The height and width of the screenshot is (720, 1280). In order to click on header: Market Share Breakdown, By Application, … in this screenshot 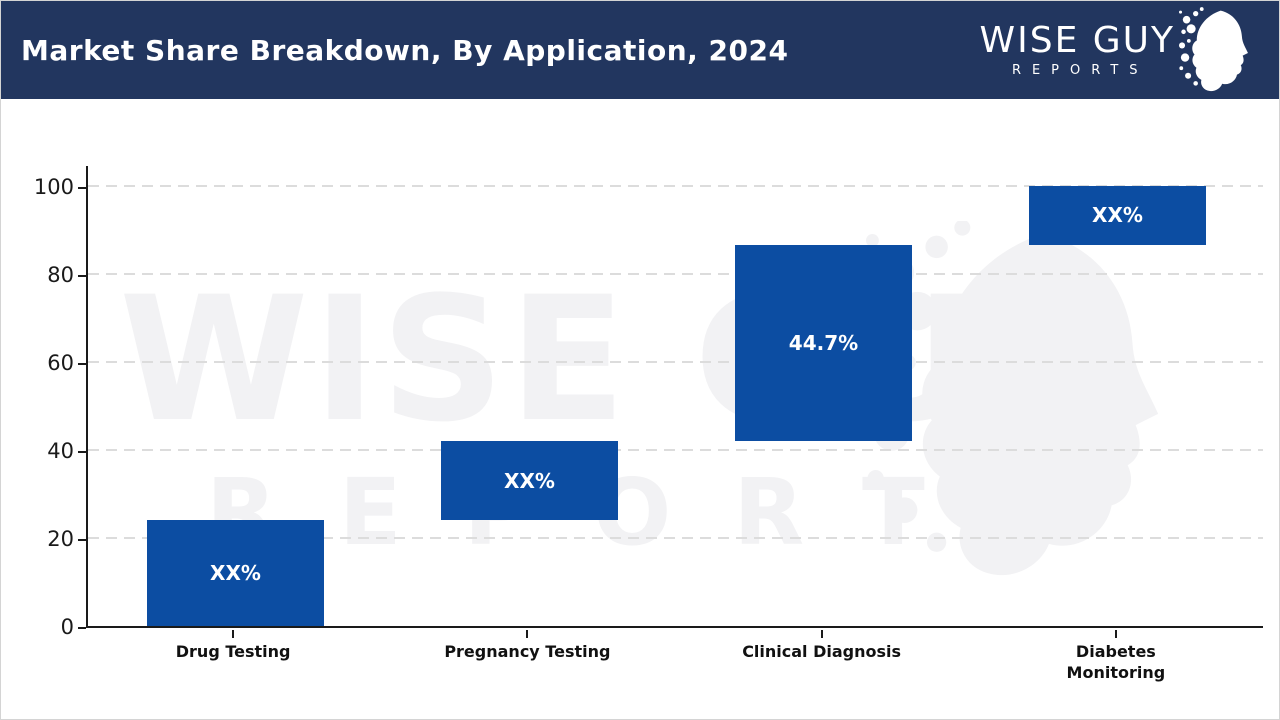, I will do `click(640, 50)`.